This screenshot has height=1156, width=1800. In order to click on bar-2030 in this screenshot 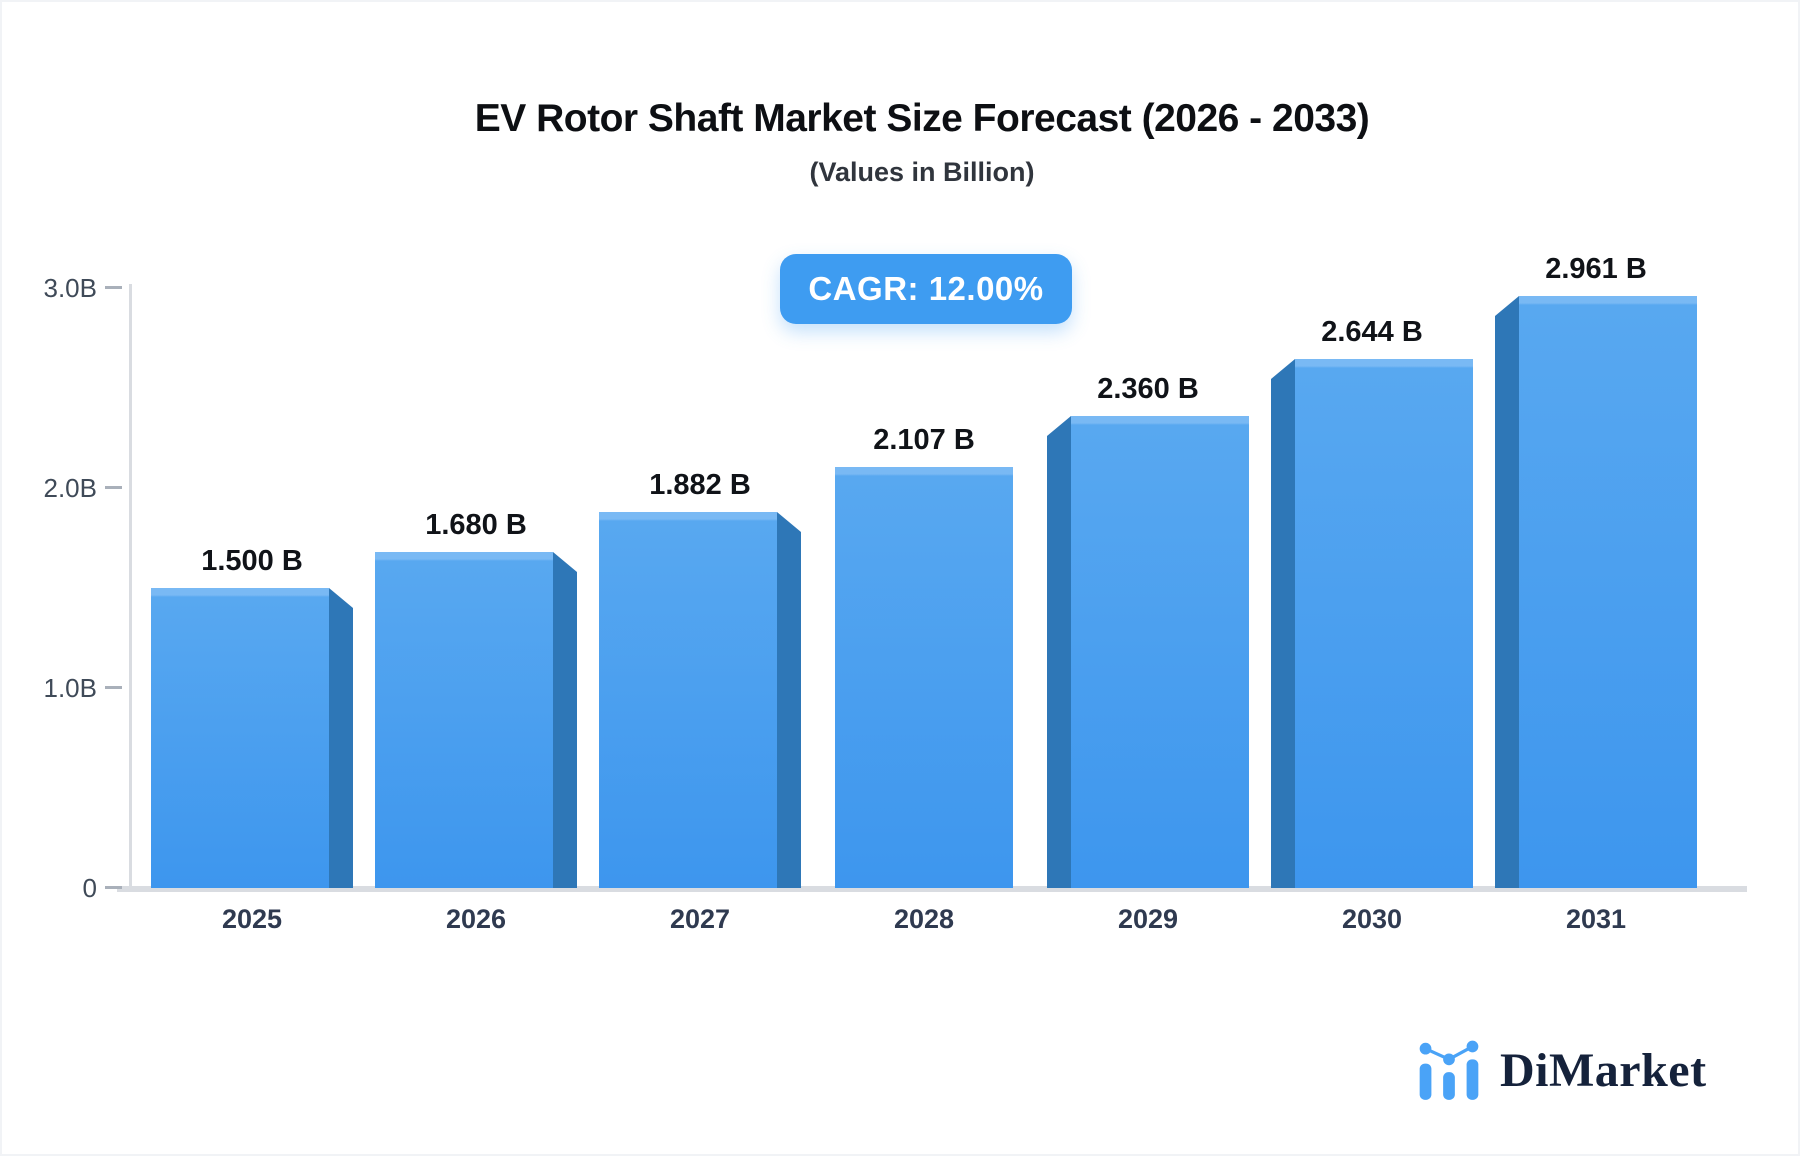, I will do `click(1372, 623)`.